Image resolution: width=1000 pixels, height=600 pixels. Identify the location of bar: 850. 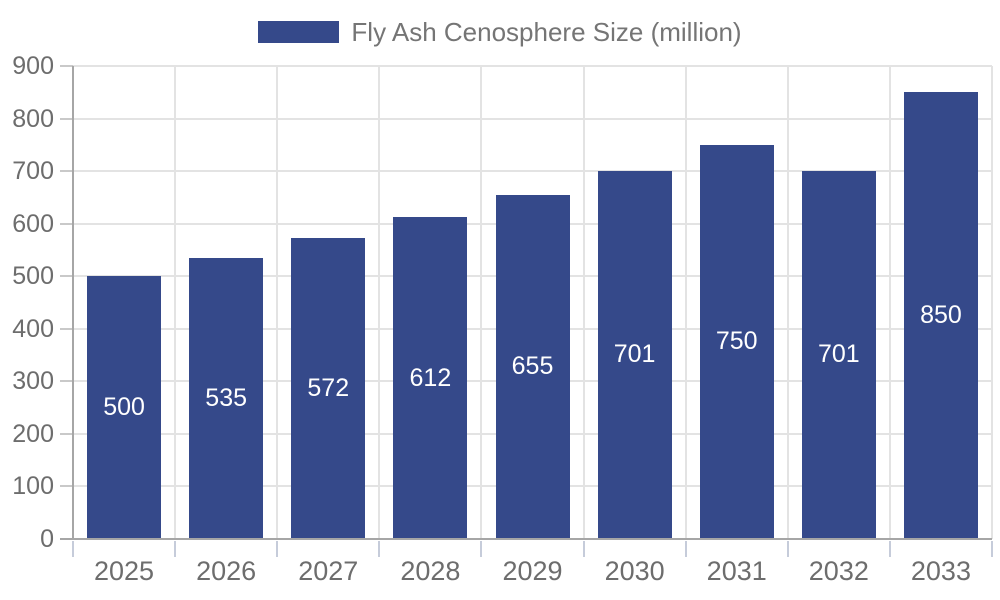
(940, 315).